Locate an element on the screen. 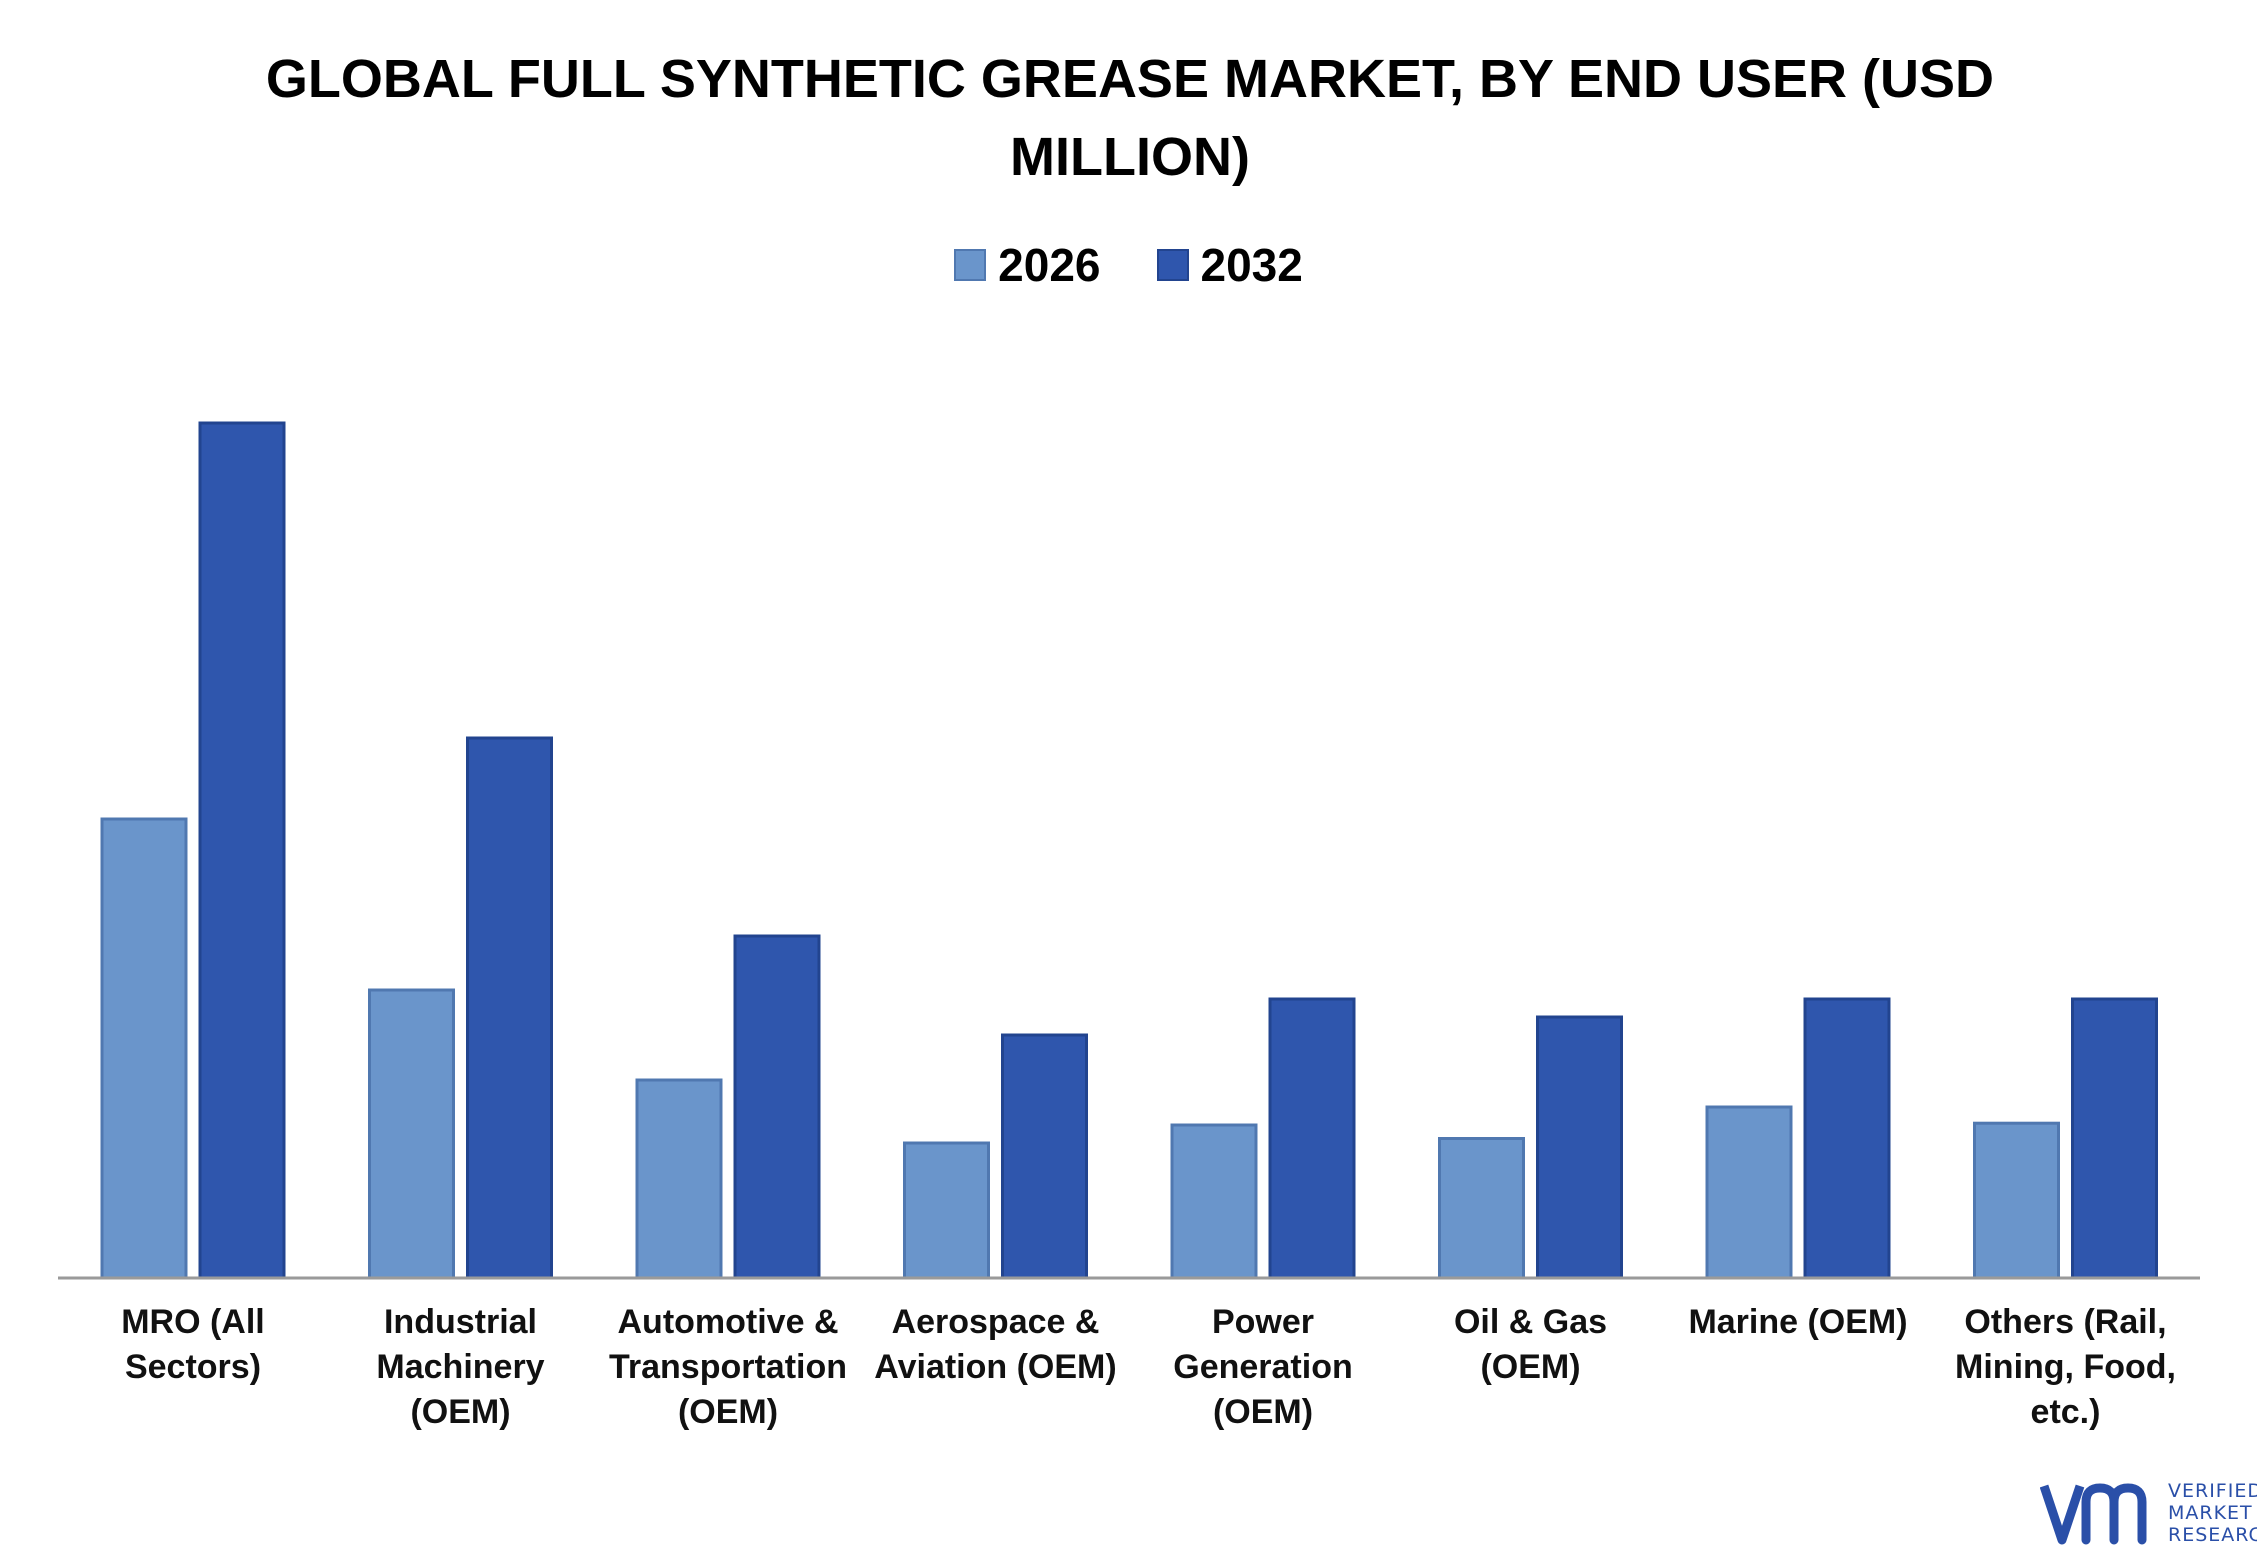  bar-oil-gas-oem-2026 is located at coordinates (1481, 1208).